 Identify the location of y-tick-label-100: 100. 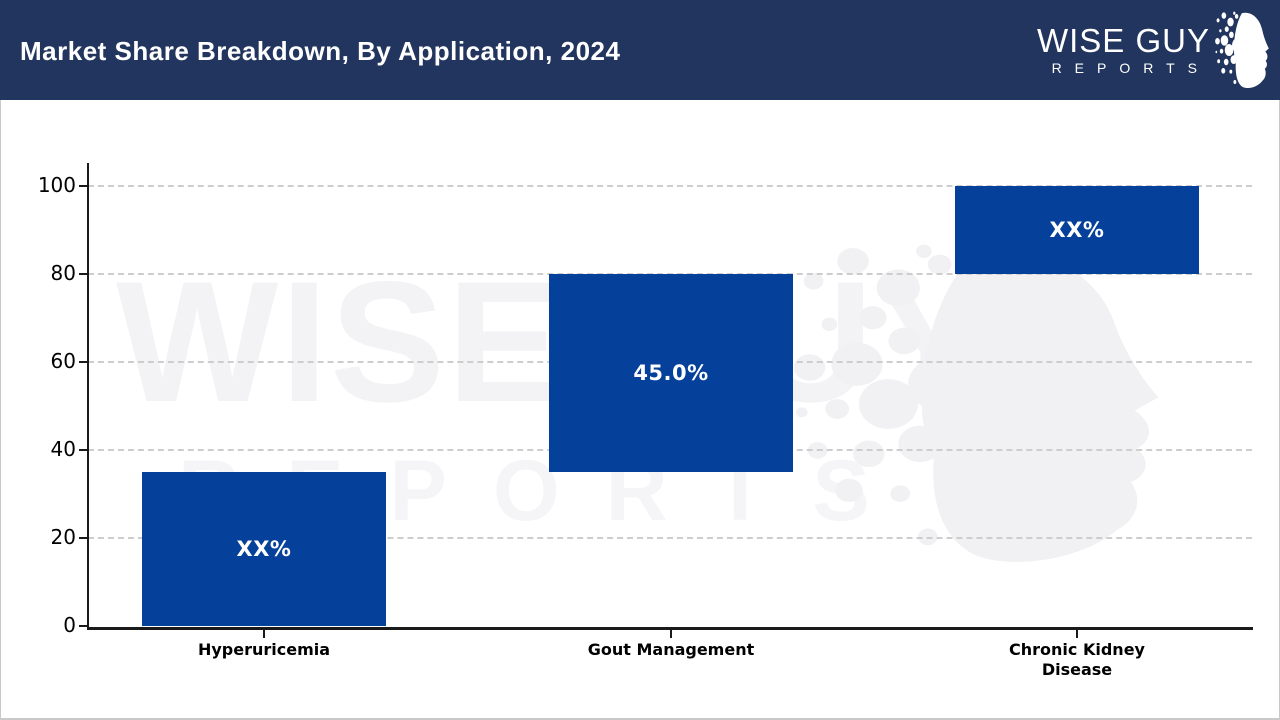
(56, 185).